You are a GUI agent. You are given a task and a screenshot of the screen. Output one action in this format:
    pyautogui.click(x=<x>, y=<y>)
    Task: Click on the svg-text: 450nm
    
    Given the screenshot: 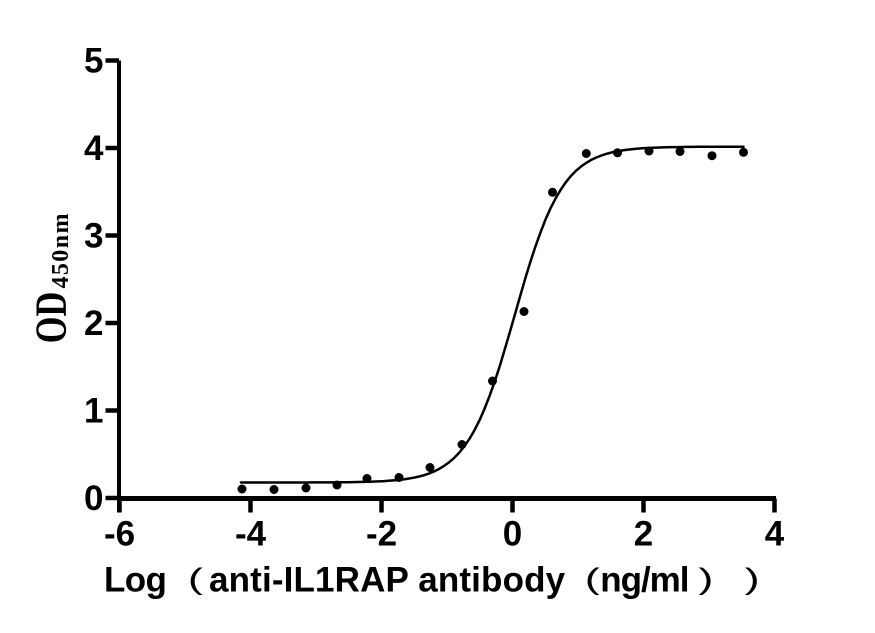 What is the action you would take?
    pyautogui.click(x=61, y=250)
    